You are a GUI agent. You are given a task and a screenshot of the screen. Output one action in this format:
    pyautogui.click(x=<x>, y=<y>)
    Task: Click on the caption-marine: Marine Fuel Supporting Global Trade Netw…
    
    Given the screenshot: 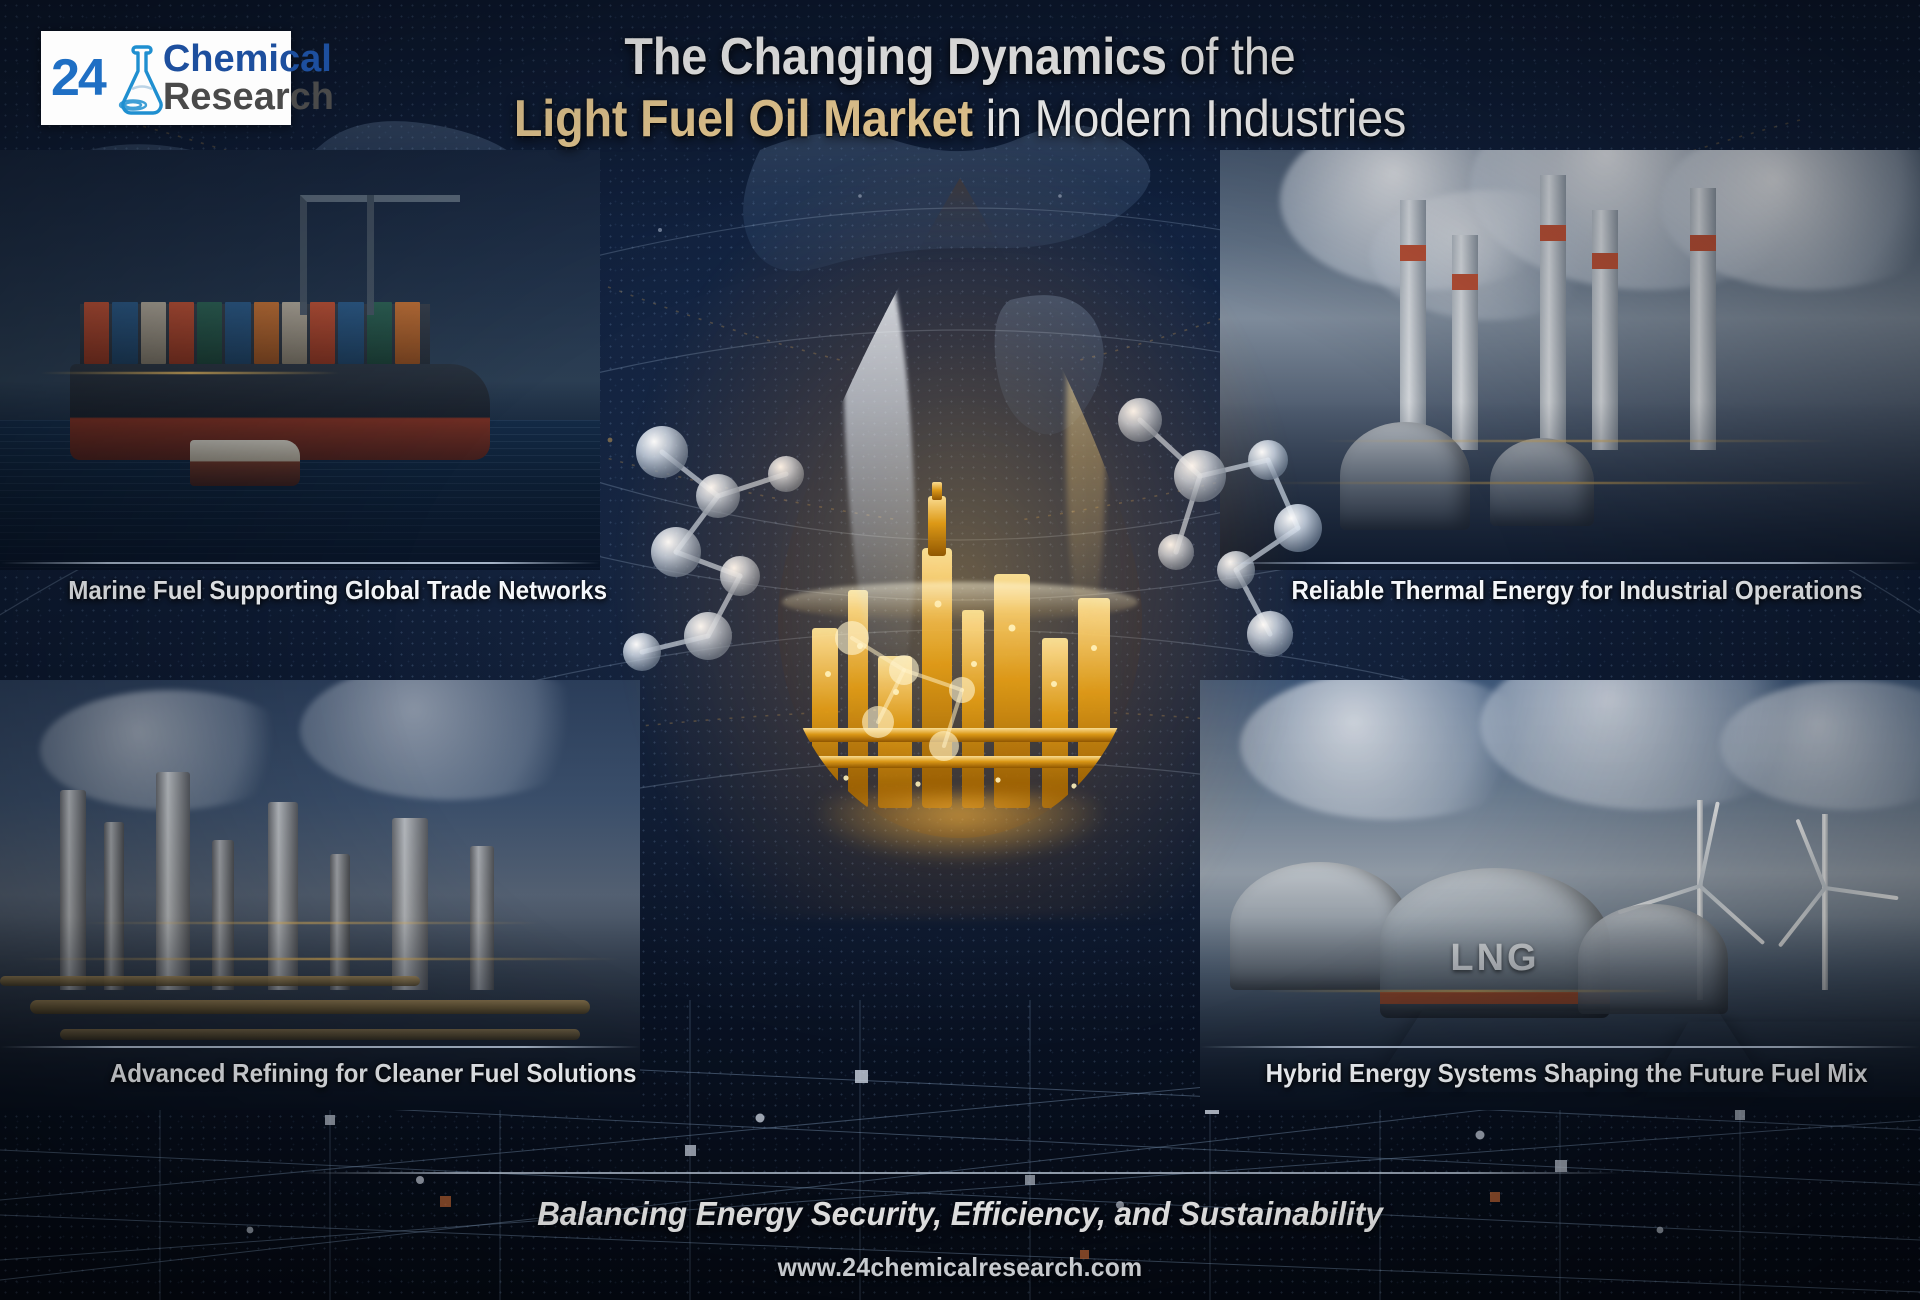 What is the action you would take?
    pyautogui.click(x=338, y=590)
    